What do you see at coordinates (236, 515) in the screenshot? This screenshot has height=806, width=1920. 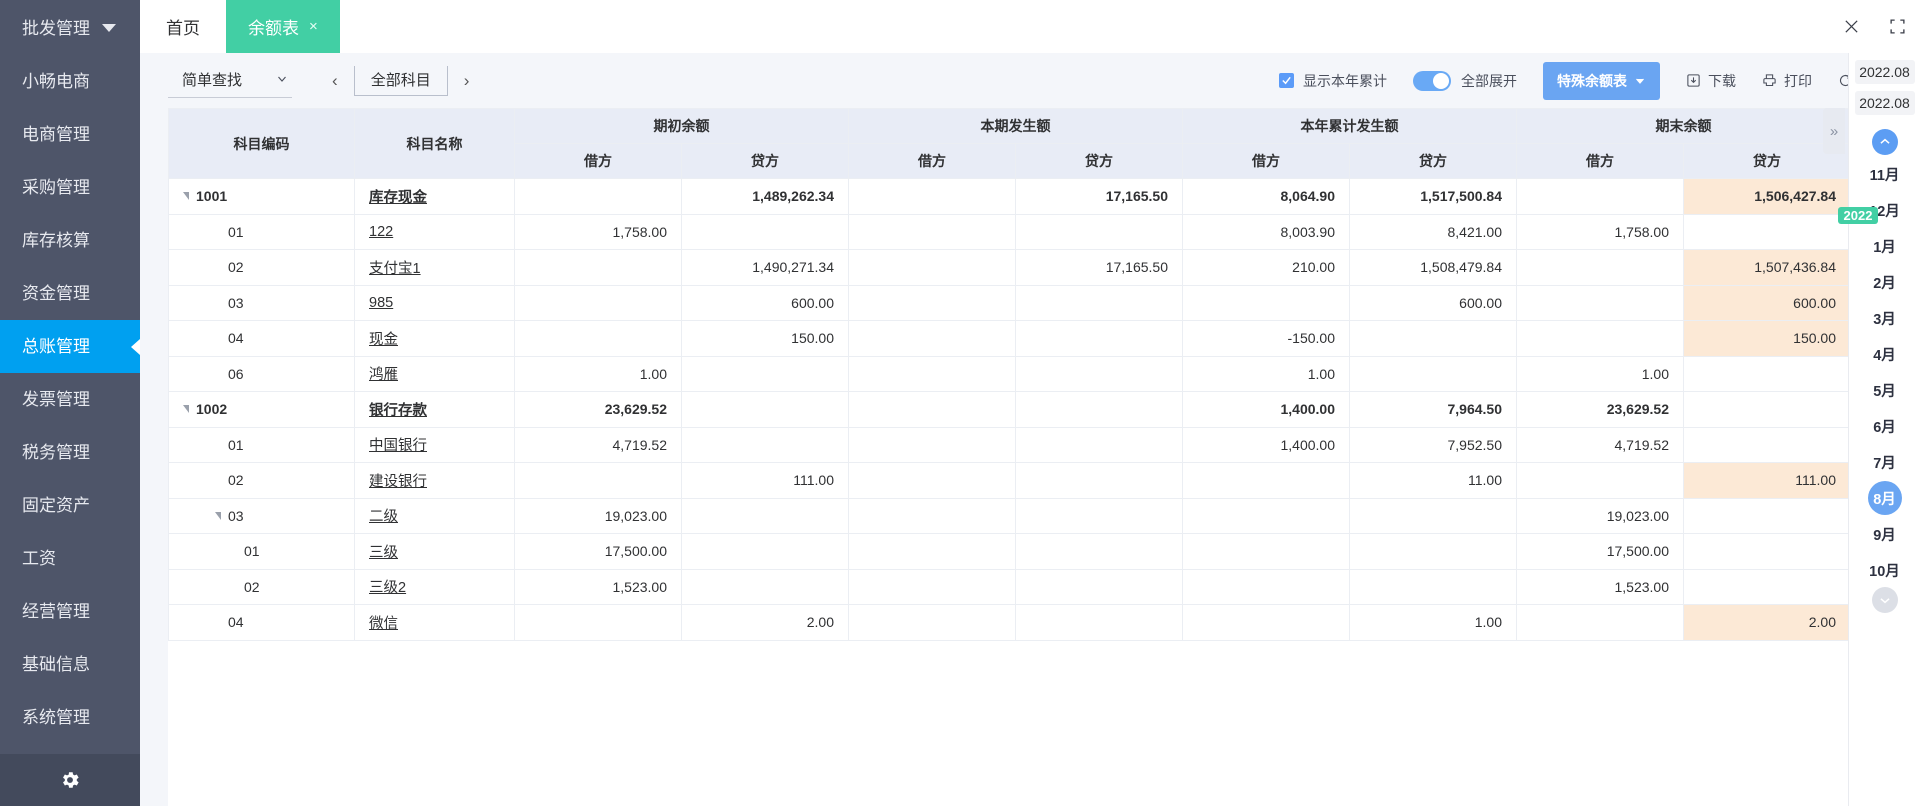 I see `code-text: 03` at bounding box center [236, 515].